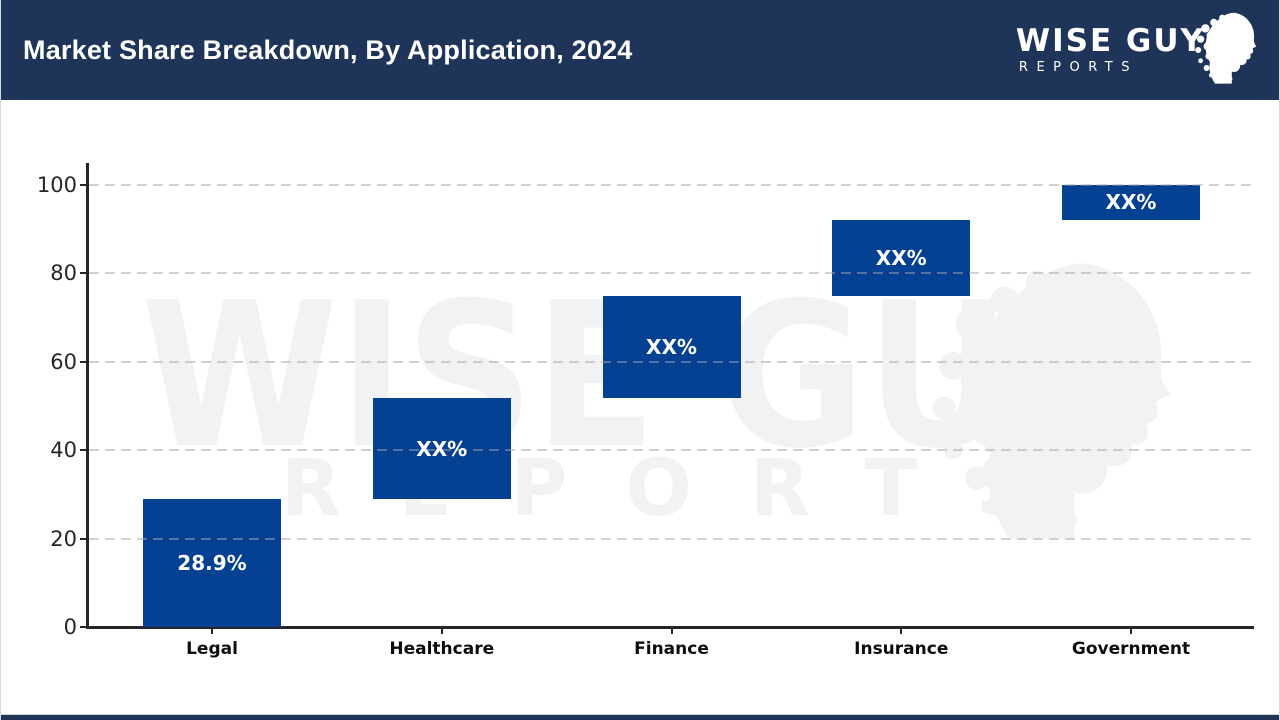  I want to click on category-label-legal: Legal, so click(212, 649).